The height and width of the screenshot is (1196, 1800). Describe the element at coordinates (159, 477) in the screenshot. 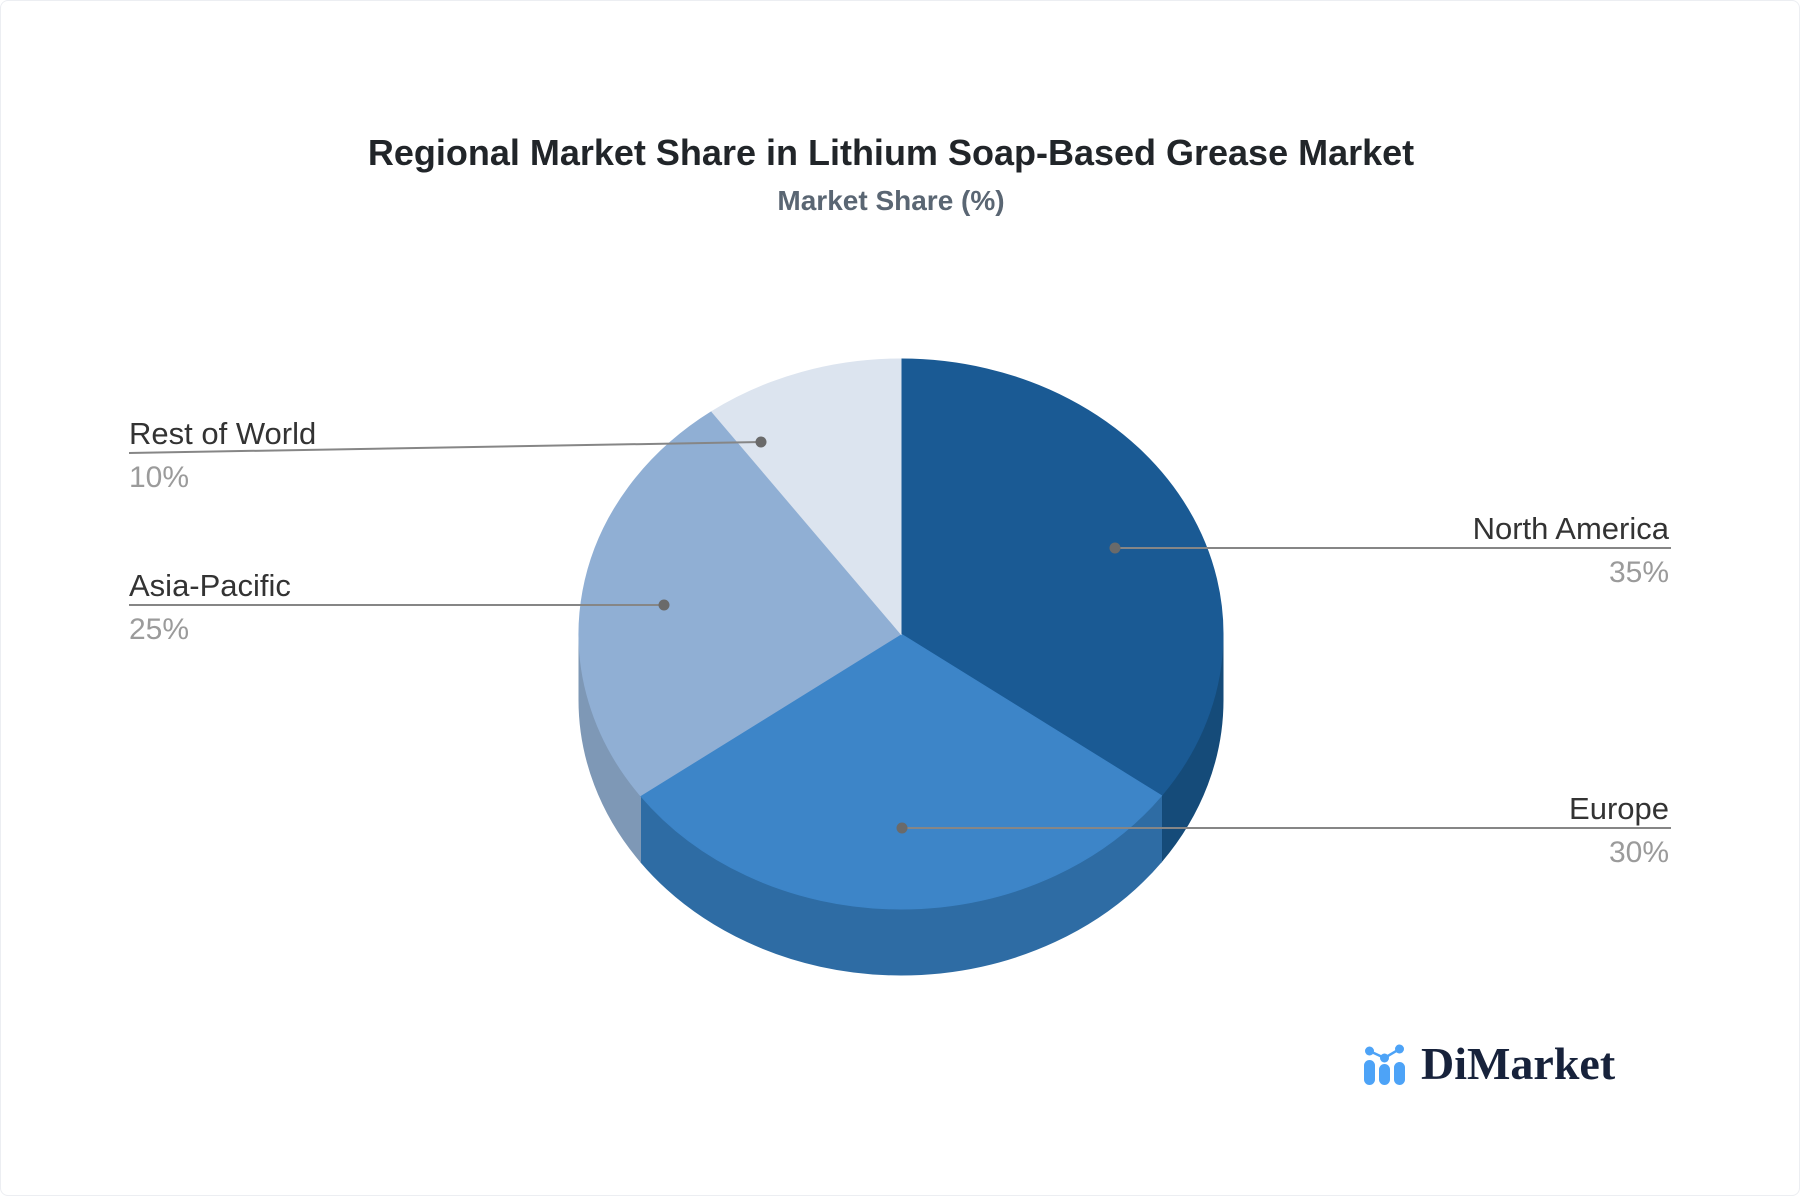

I see `callout-value: 10%` at that location.